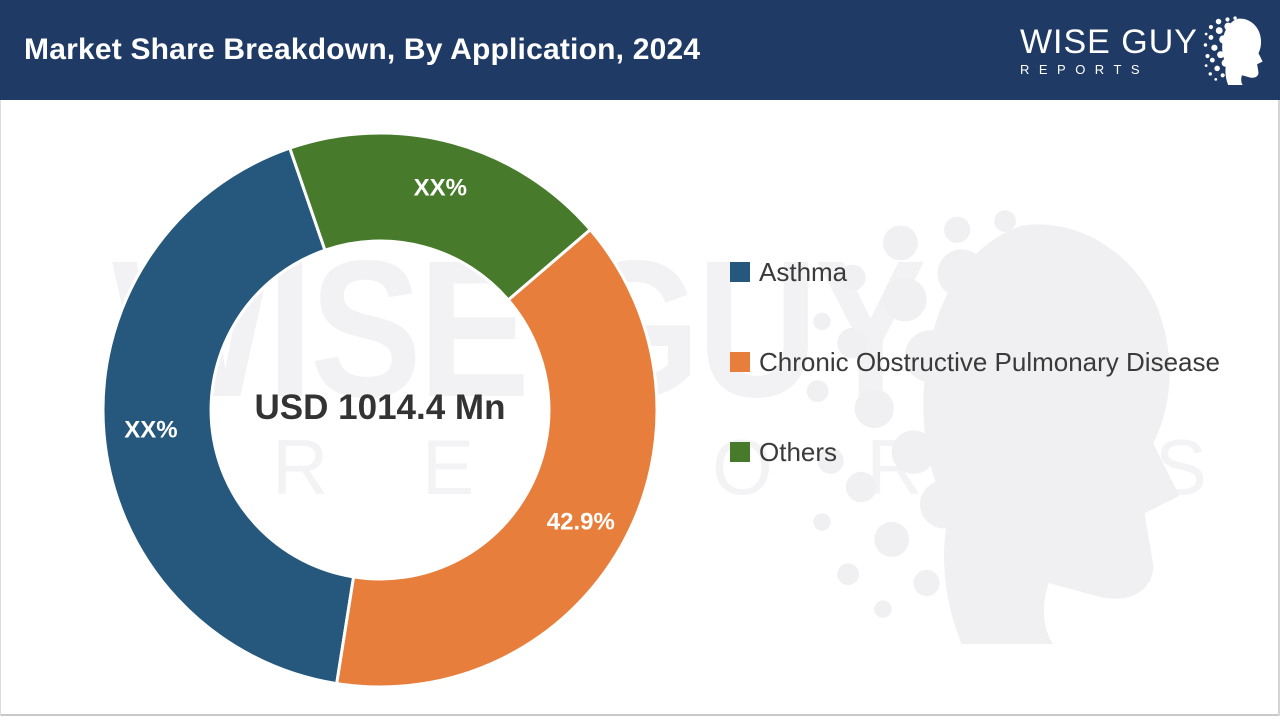  I want to click on legend-item-copd: Chronic Obstructive Pulmonary Disease, so click(975, 361).